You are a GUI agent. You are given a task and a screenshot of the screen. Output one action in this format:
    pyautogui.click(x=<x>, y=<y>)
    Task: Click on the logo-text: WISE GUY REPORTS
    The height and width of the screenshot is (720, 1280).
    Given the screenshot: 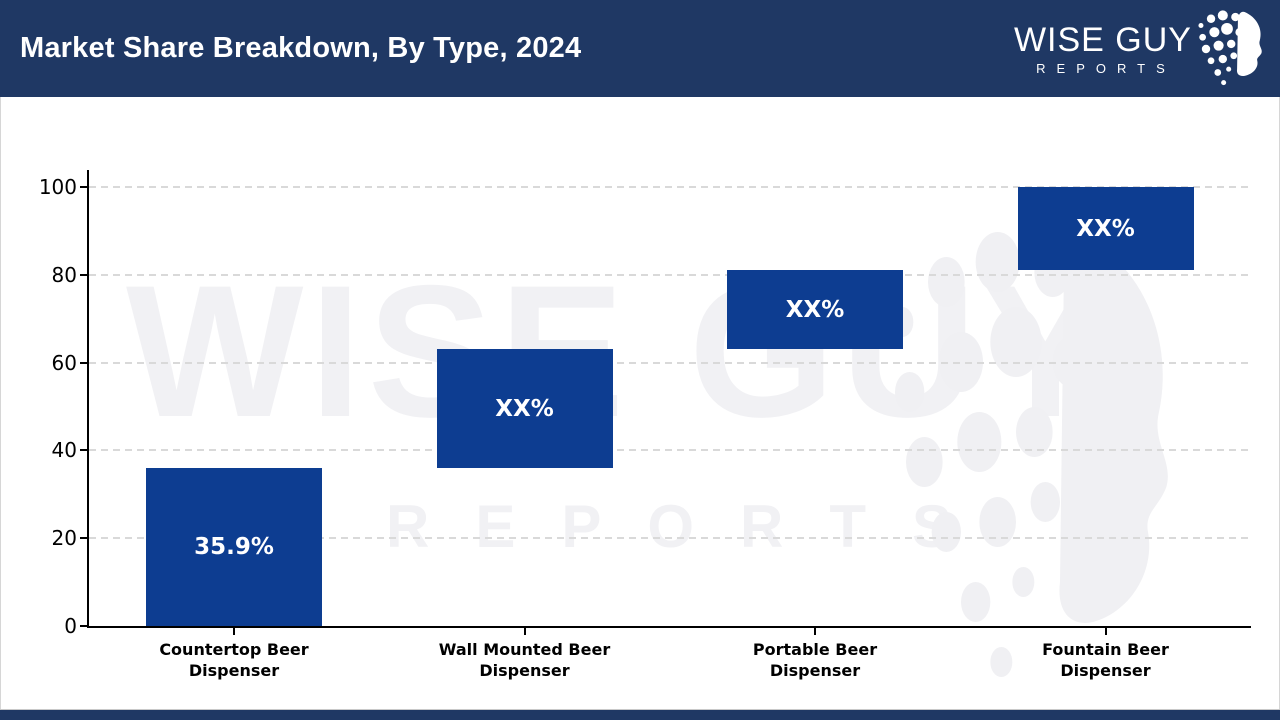 What is the action you would take?
    pyautogui.click(x=1103, y=49)
    